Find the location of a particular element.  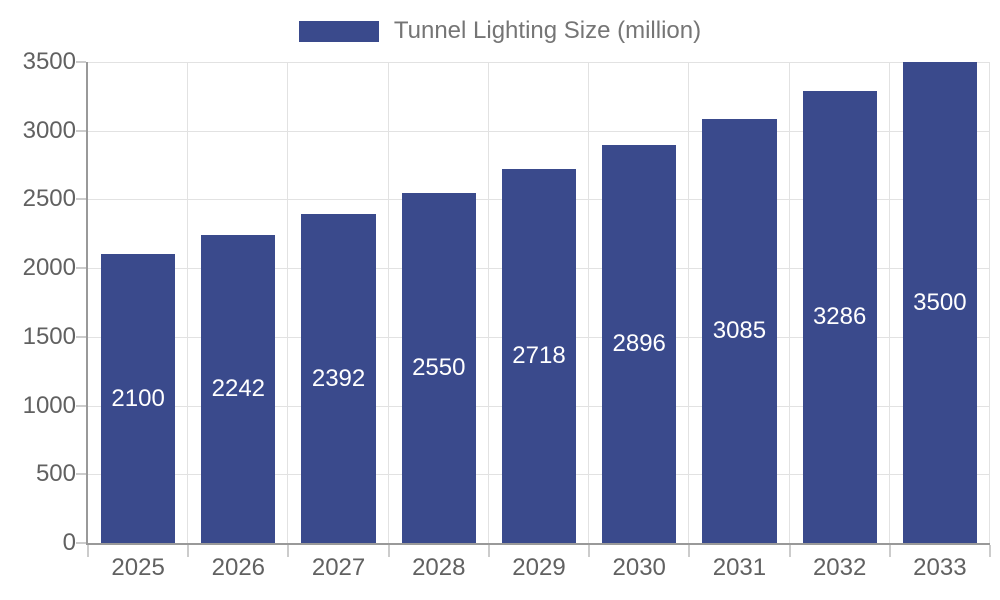

bar-slot-2030: 2896 is located at coordinates (639, 302).